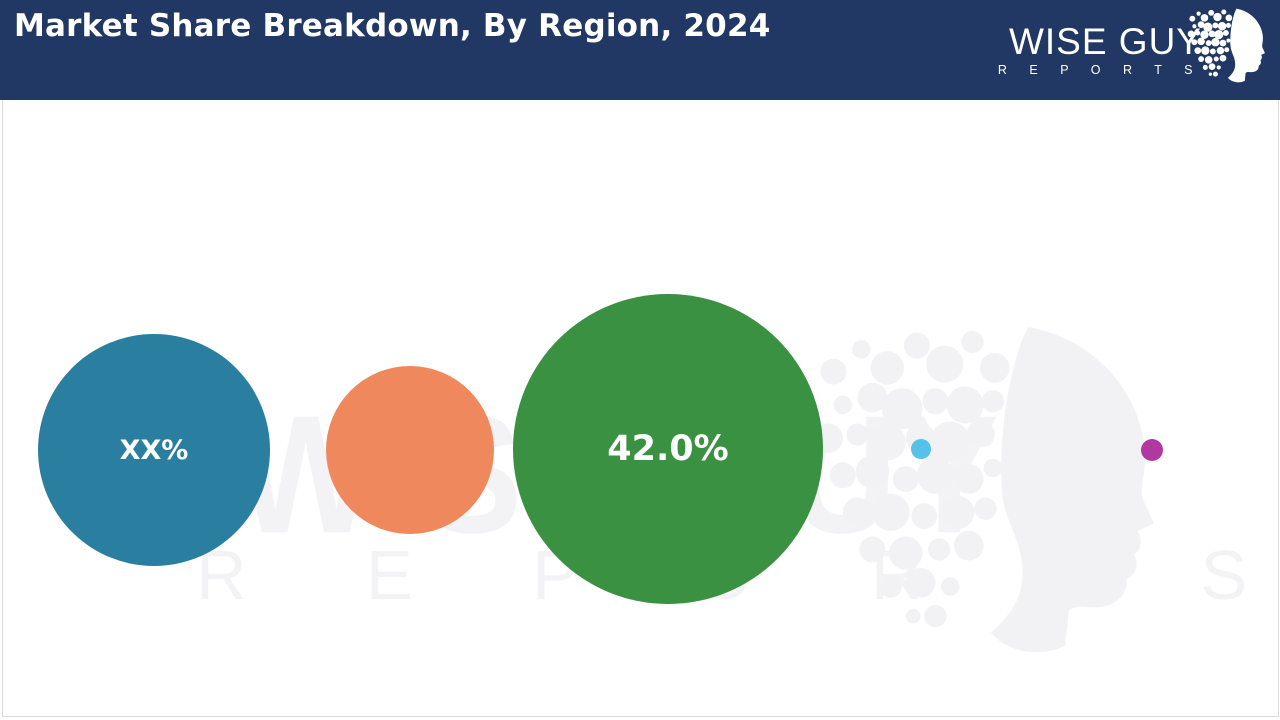 Image resolution: width=1280 pixels, height=720 pixels. I want to click on bubble-value-label: XX%, so click(154, 450).